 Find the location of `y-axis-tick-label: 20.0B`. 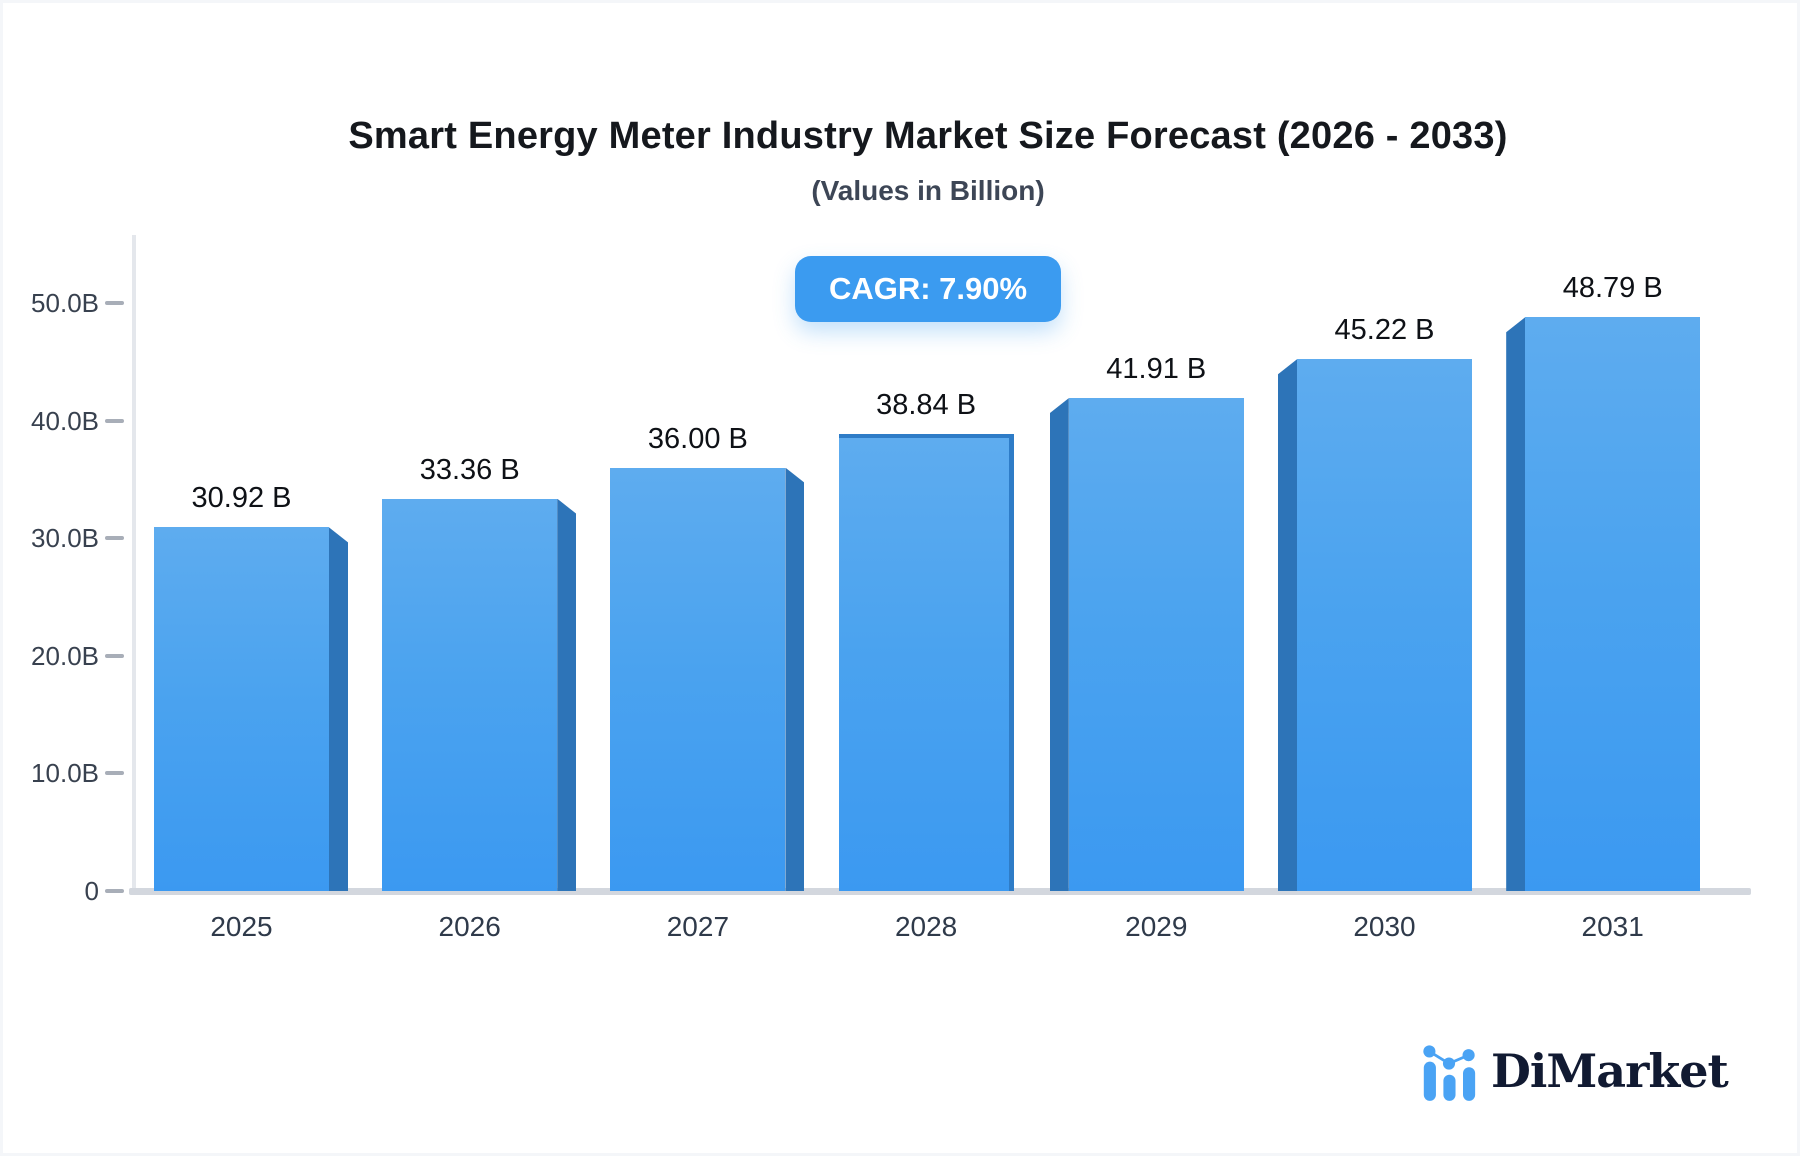

y-axis-tick-label: 20.0B is located at coordinates (65, 655).